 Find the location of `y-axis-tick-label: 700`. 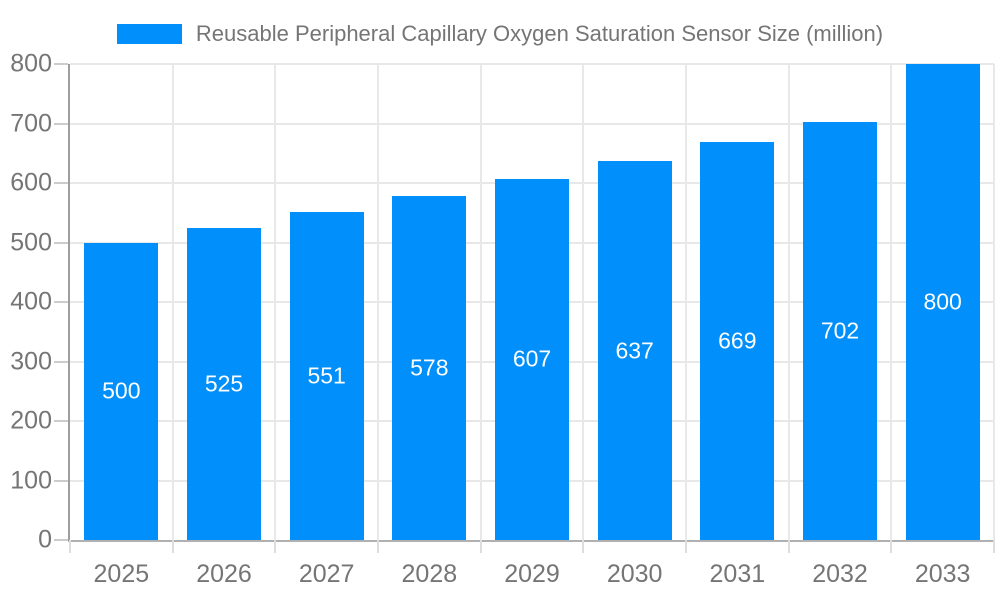

y-axis-tick-label: 700 is located at coordinates (31, 123).